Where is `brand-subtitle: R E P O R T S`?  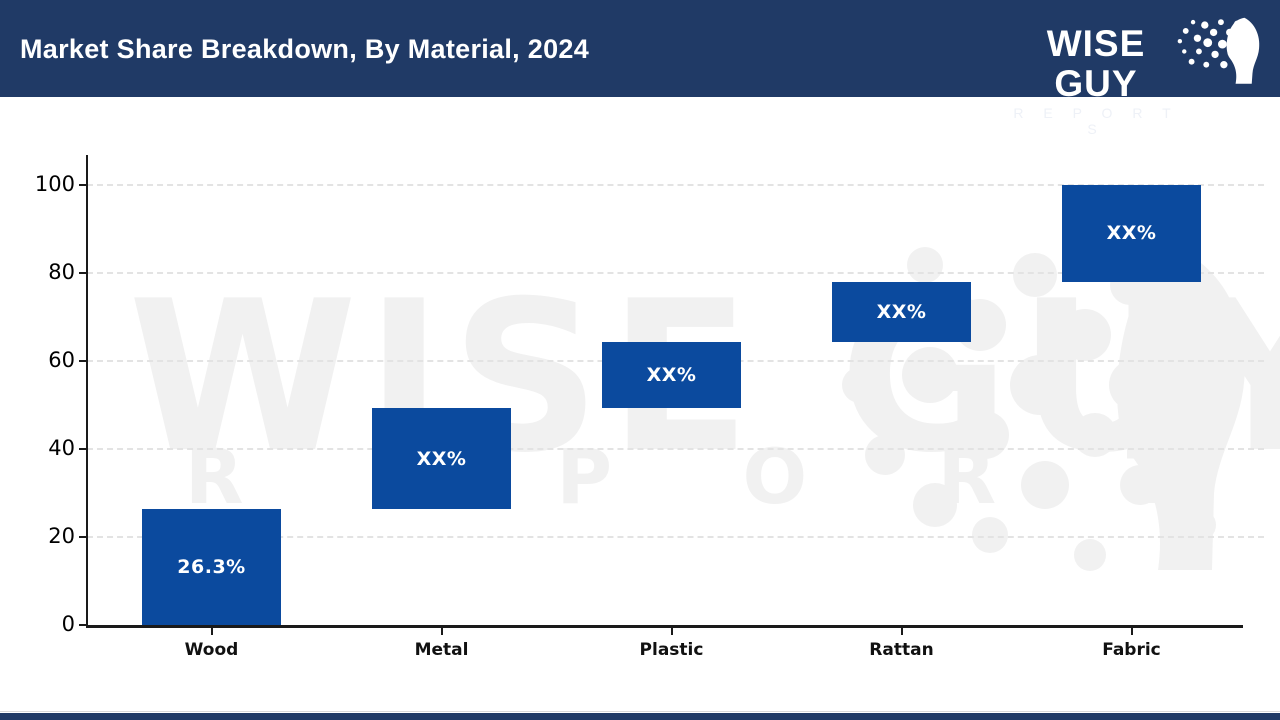 brand-subtitle: R E P O R T S is located at coordinates (1096, 121).